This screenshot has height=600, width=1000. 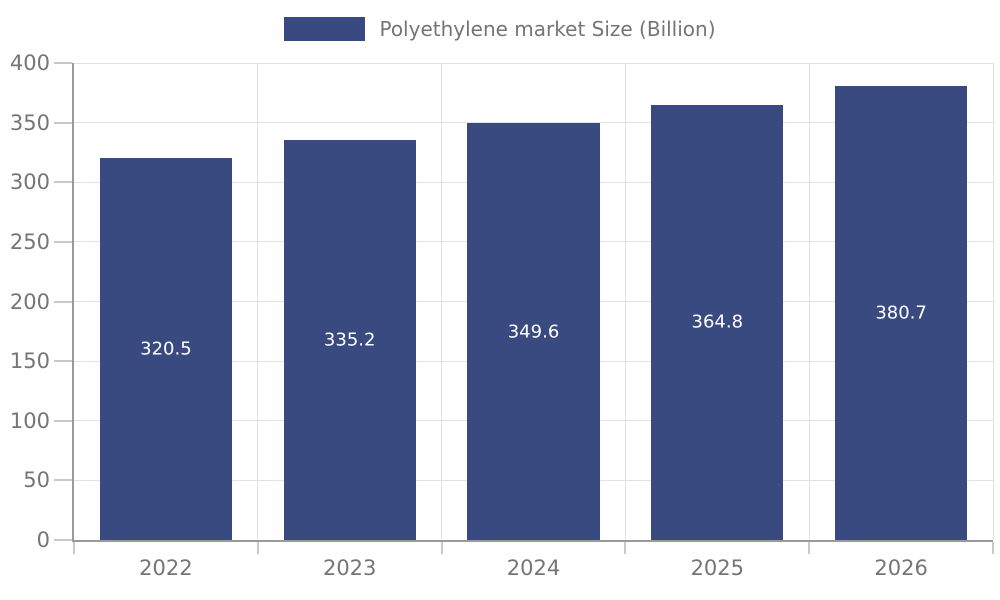 What do you see at coordinates (29, 63) in the screenshot?
I see `y-axis-label: 400` at bounding box center [29, 63].